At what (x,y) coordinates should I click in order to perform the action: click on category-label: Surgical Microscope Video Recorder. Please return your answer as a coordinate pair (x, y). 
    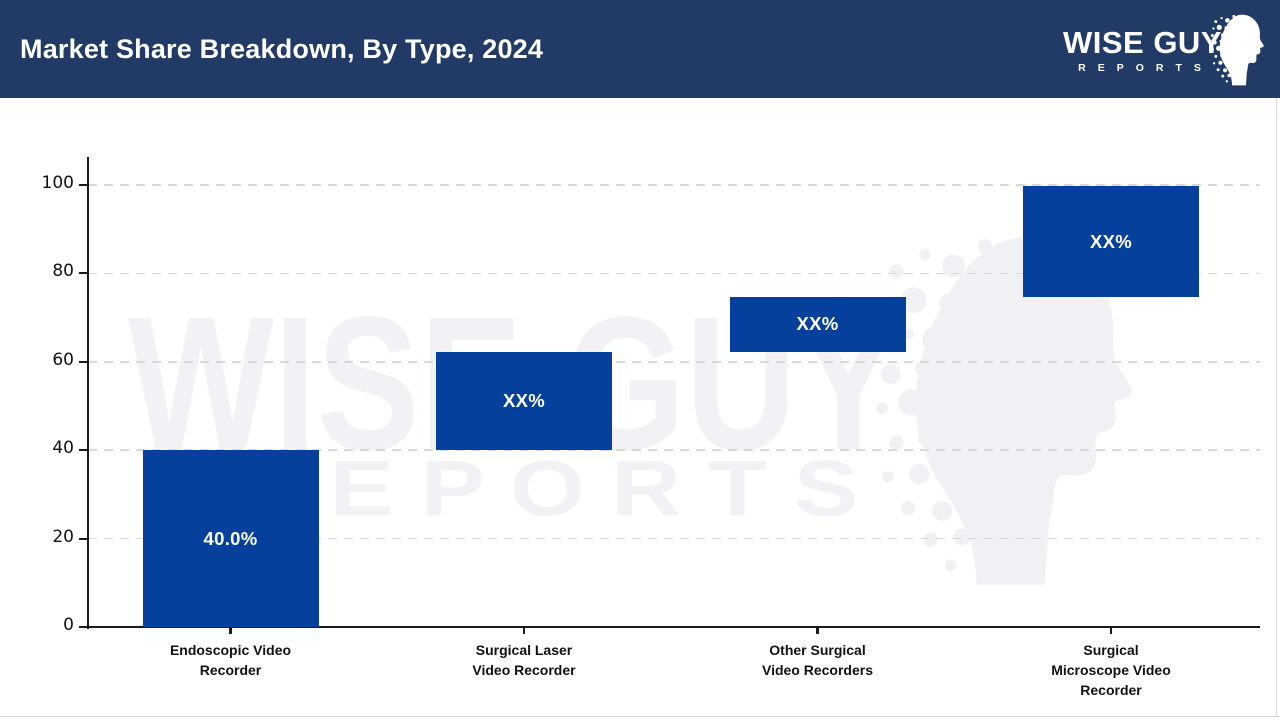
    Looking at the image, I should click on (1111, 670).